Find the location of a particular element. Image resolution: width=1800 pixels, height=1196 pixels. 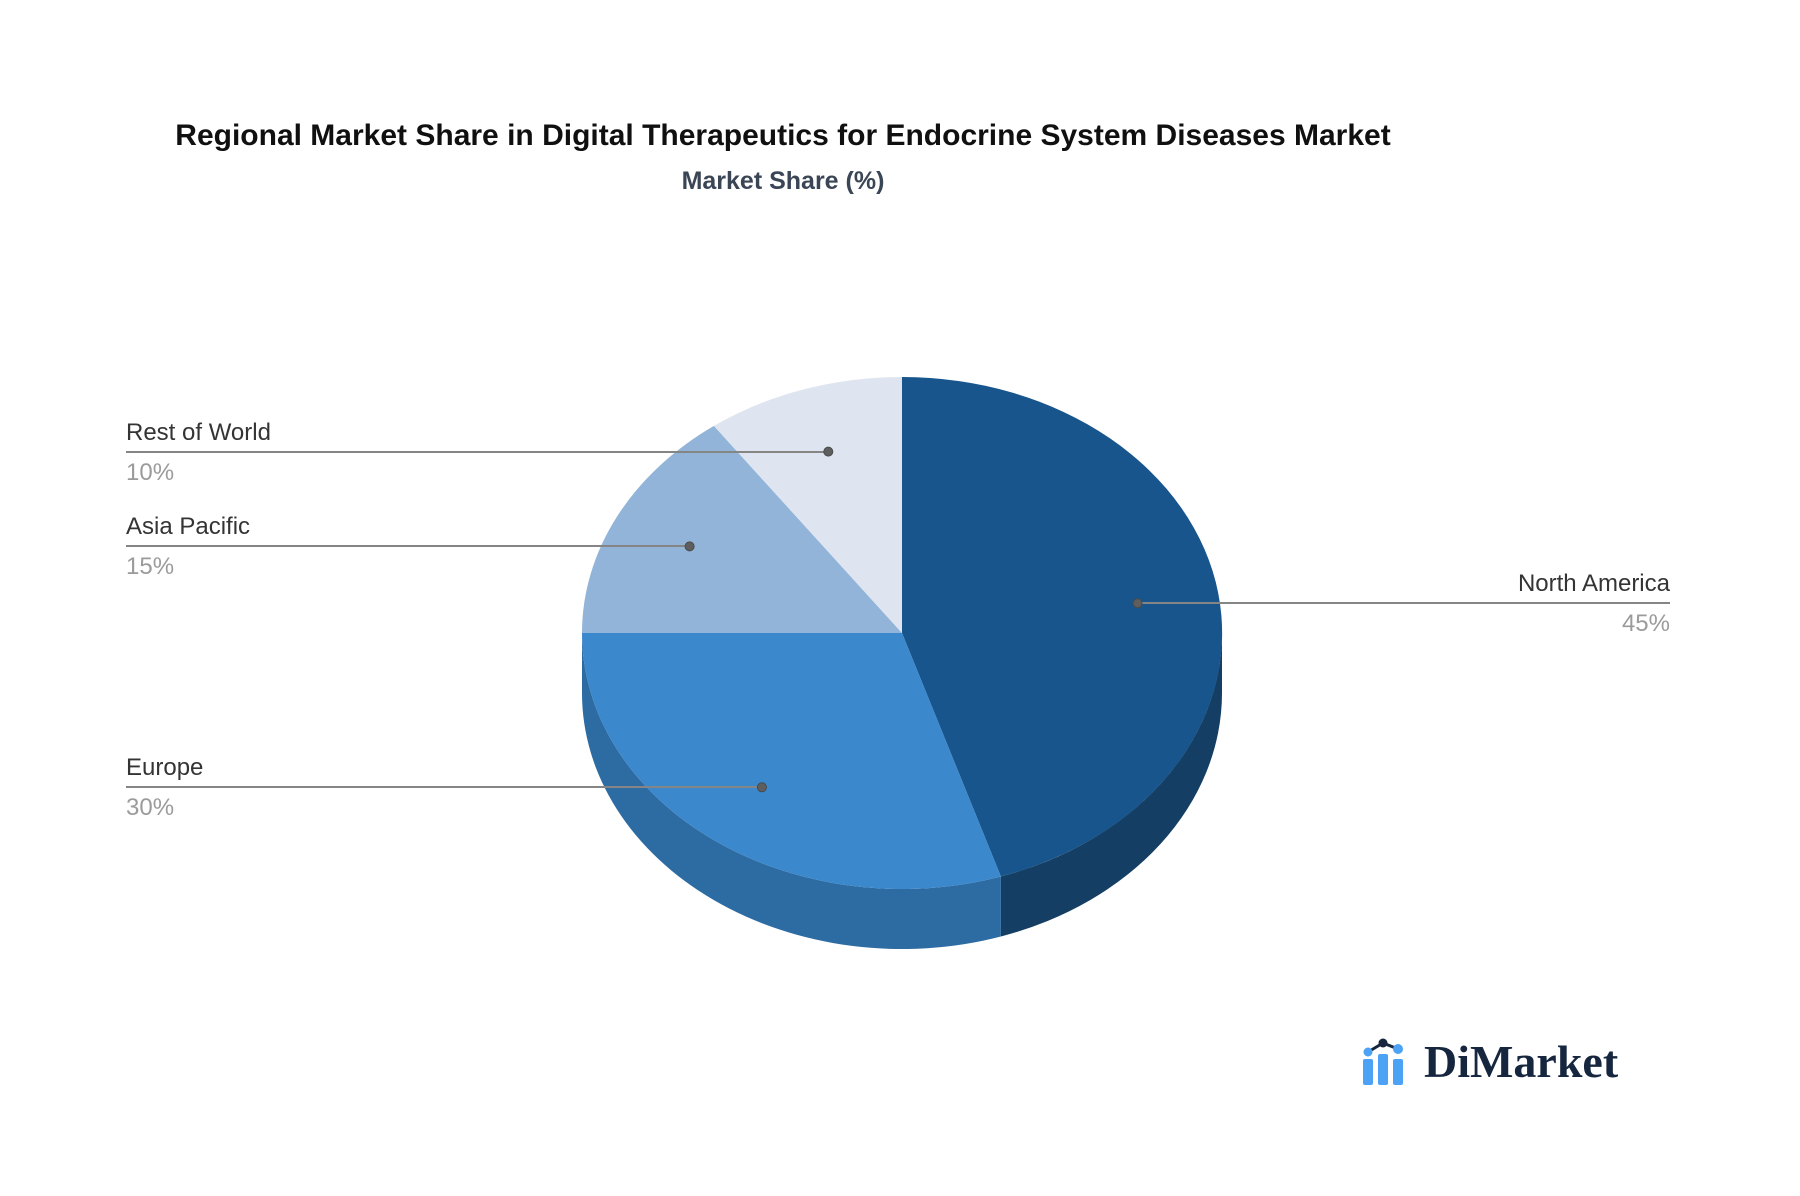

dimarket-logo: DiMarket is located at coordinates (1490, 1061).